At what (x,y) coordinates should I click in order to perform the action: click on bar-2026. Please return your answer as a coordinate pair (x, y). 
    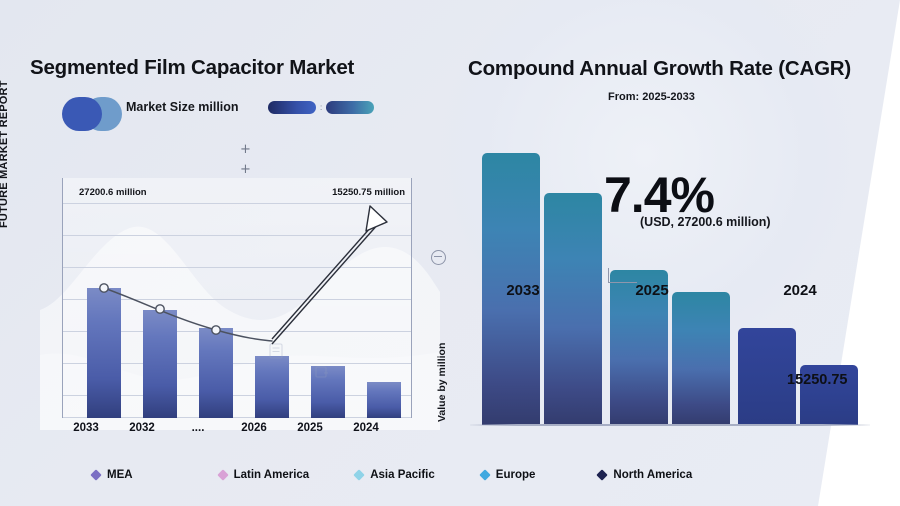
    Looking at the image, I should click on (272, 387).